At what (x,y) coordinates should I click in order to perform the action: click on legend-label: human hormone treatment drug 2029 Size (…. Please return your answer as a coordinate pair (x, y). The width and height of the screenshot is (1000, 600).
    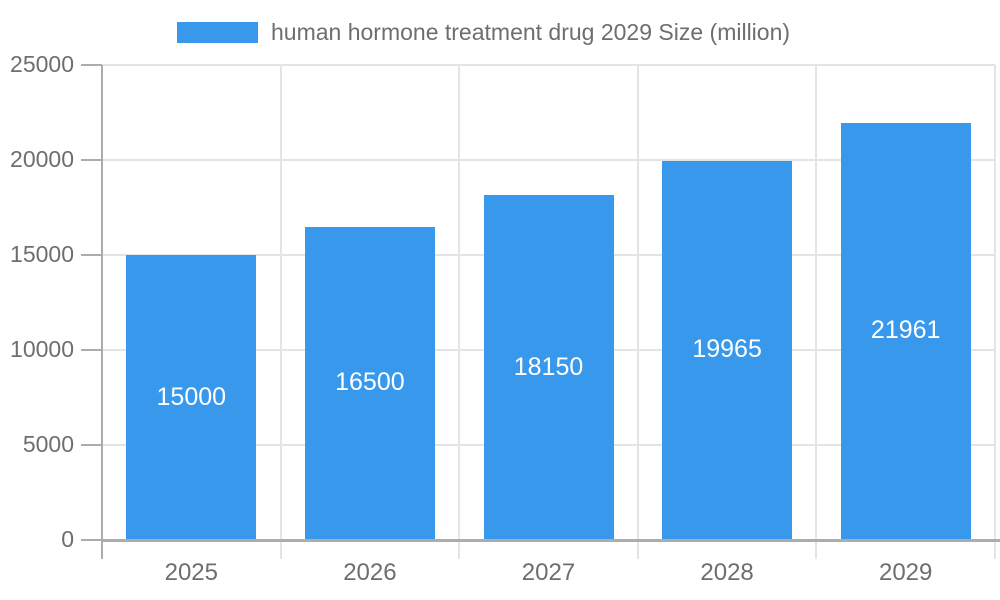
    Looking at the image, I should click on (531, 32).